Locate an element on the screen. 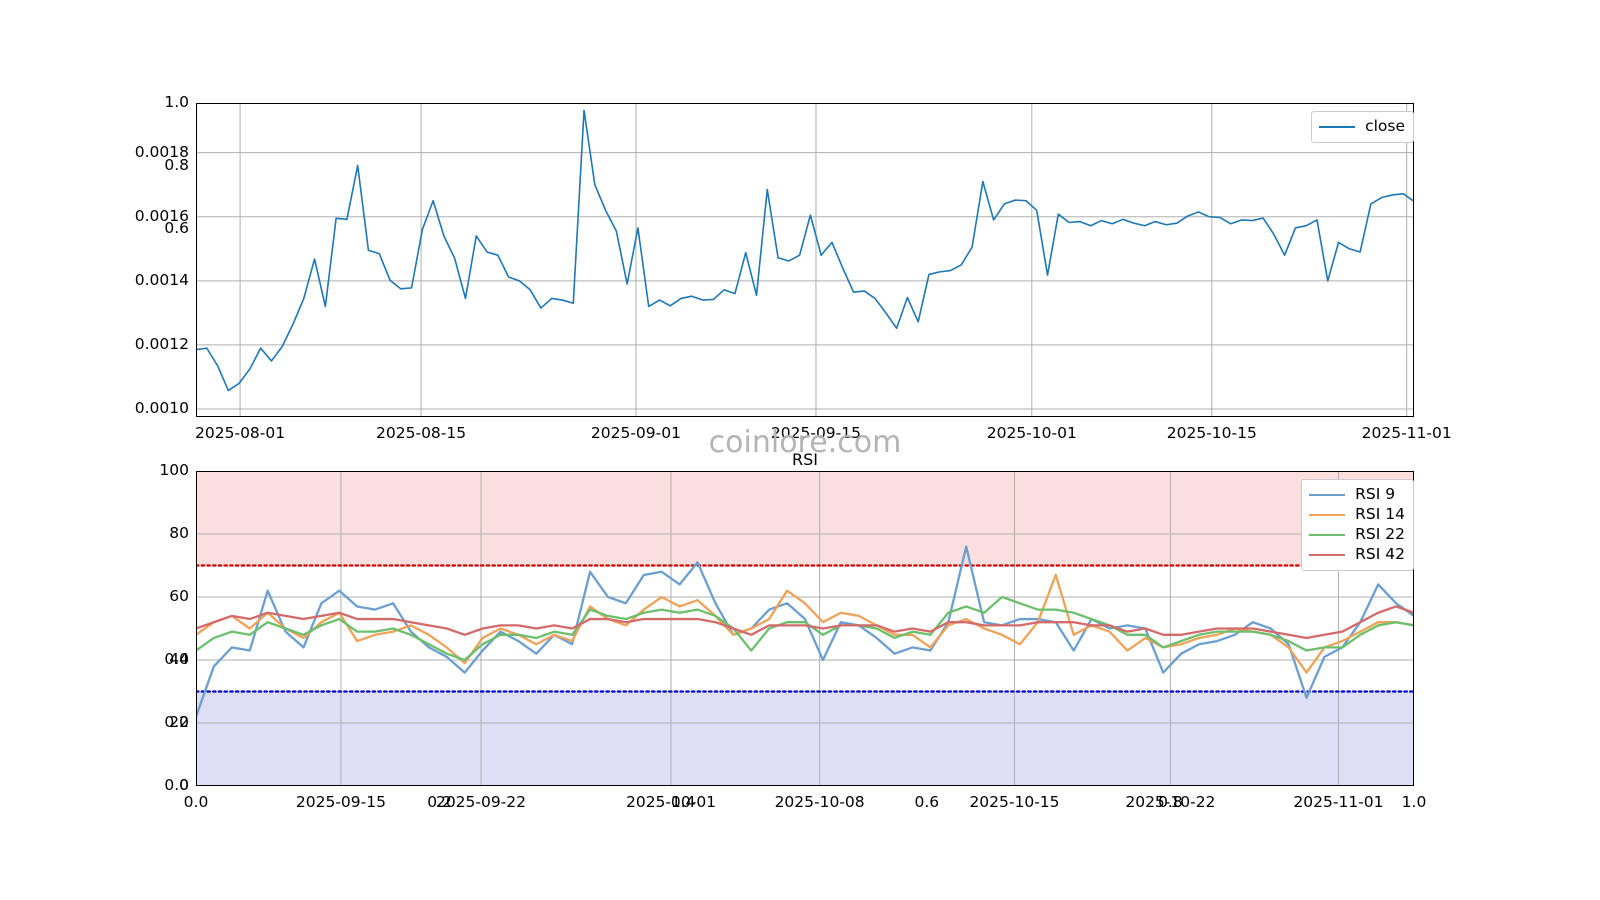 The image size is (1600, 900). rsi-x-tick-label-normalized: 0.0 is located at coordinates (196, 802).